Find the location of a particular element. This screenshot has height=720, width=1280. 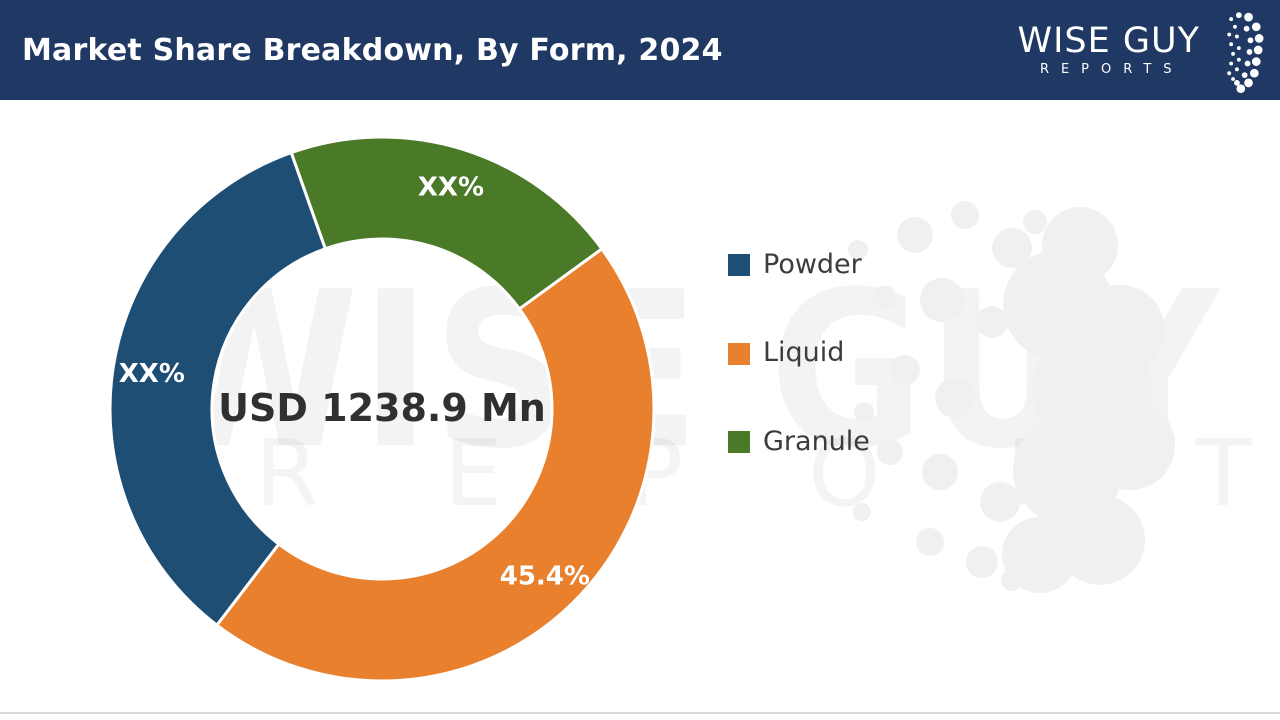

legend-item-liquid: Liquid is located at coordinates (799, 353).